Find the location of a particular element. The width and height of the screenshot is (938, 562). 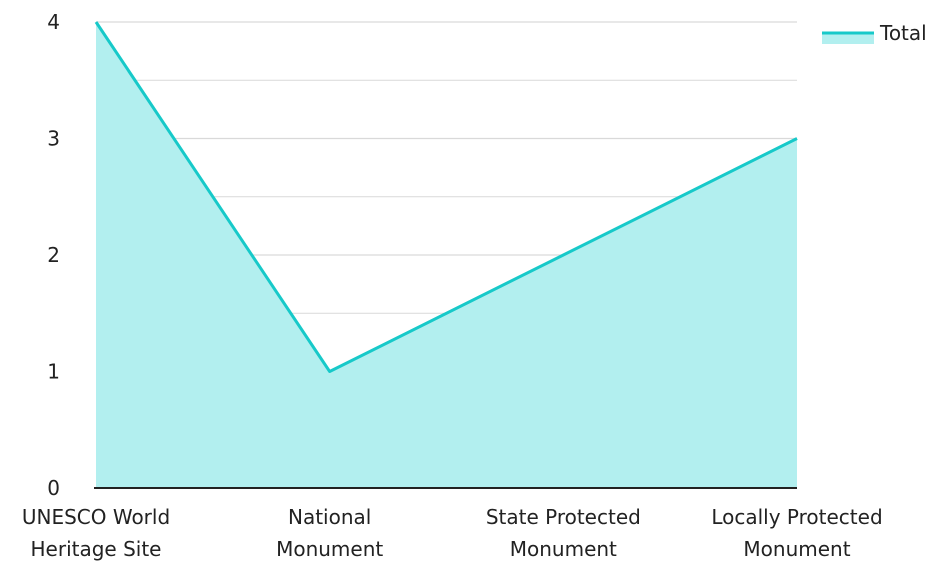

x-tick-label-line: National is located at coordinates (329, 517).